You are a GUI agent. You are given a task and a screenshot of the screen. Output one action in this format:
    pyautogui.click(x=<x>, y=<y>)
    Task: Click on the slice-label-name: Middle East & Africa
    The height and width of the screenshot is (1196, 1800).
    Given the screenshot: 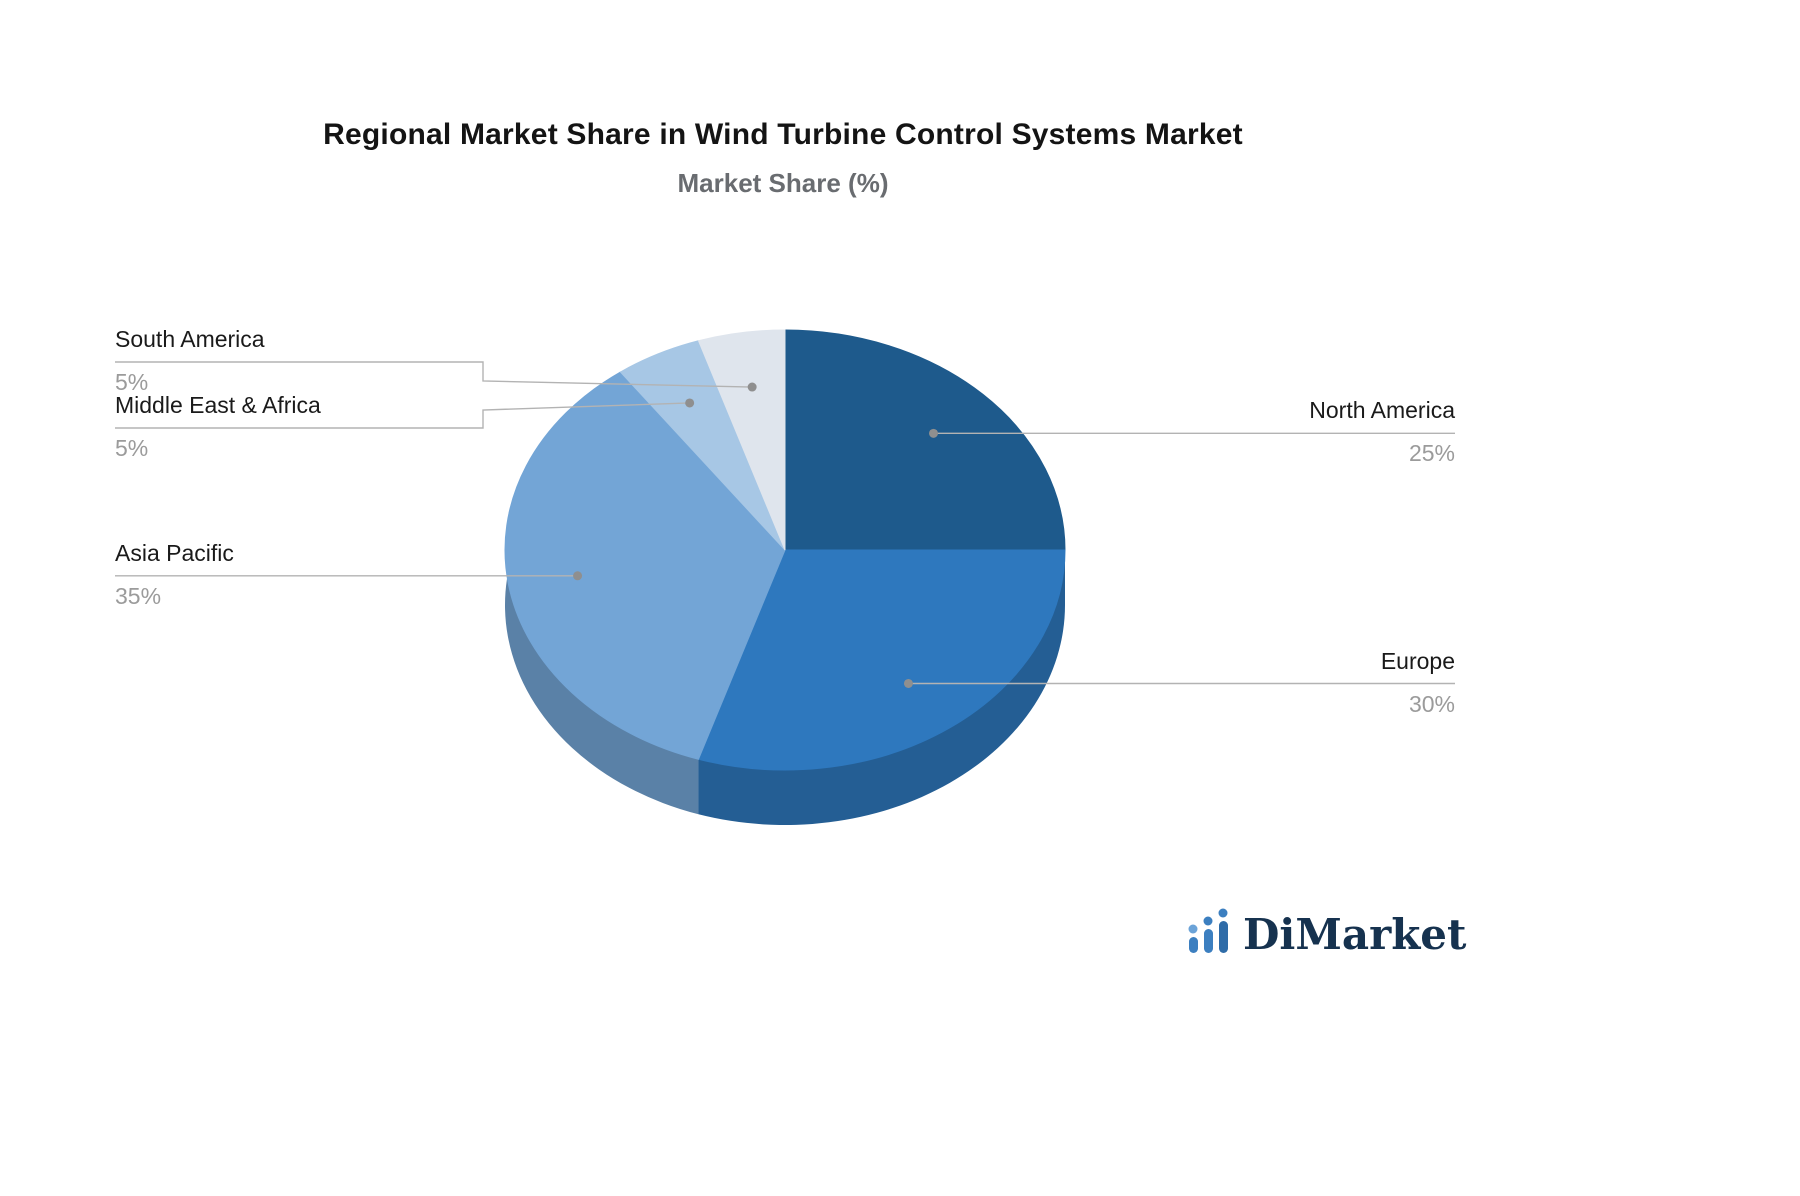 What is the action you would take?
    pyautogui.click(x=218, y=405)
    